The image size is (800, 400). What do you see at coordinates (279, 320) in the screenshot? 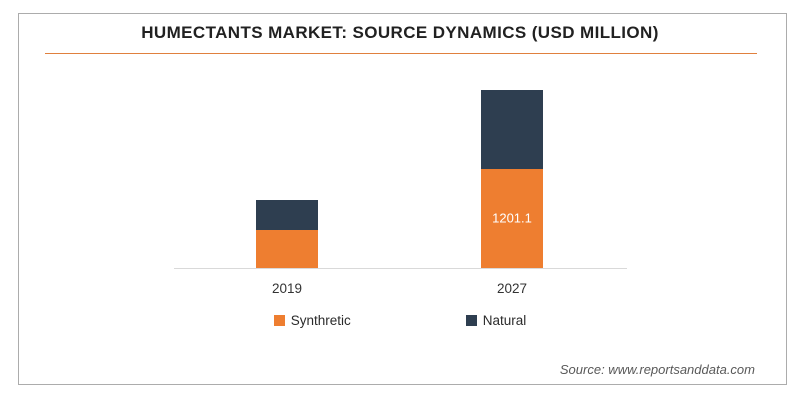
I see `legend-swatch-synthetic-icon` at bounding box center [279, 320].